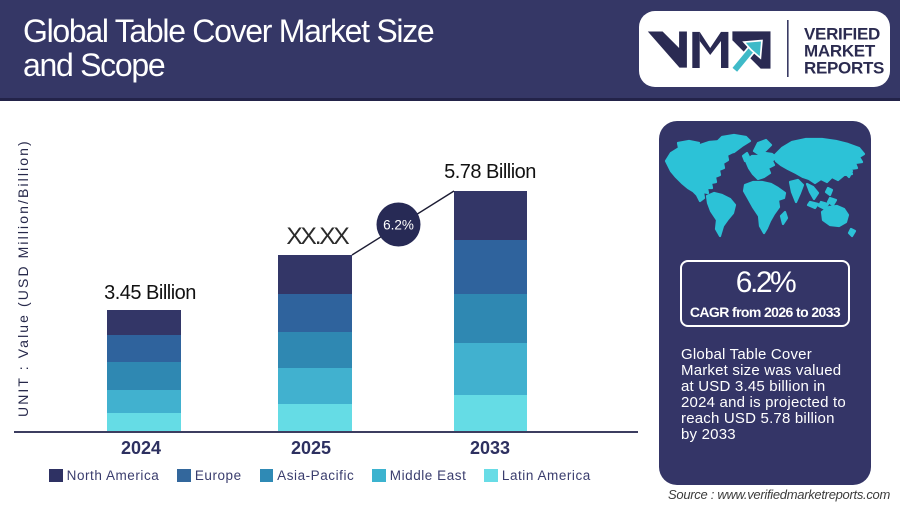  What do you see at coordinates (398, 225) in the screenshot?
I see `svg-text: 6.2%` at bounding box center [398, 225].